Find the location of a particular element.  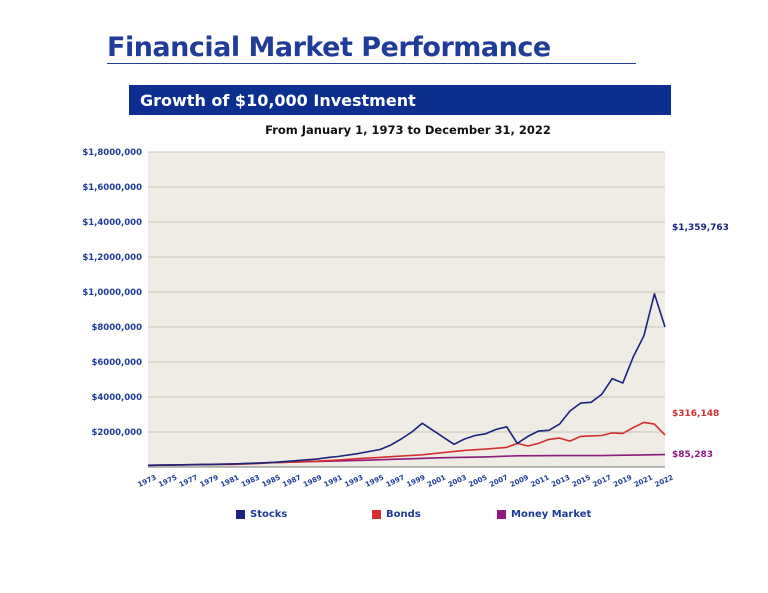

x-tick-label: 2001 is located at coordinates (436, 481).